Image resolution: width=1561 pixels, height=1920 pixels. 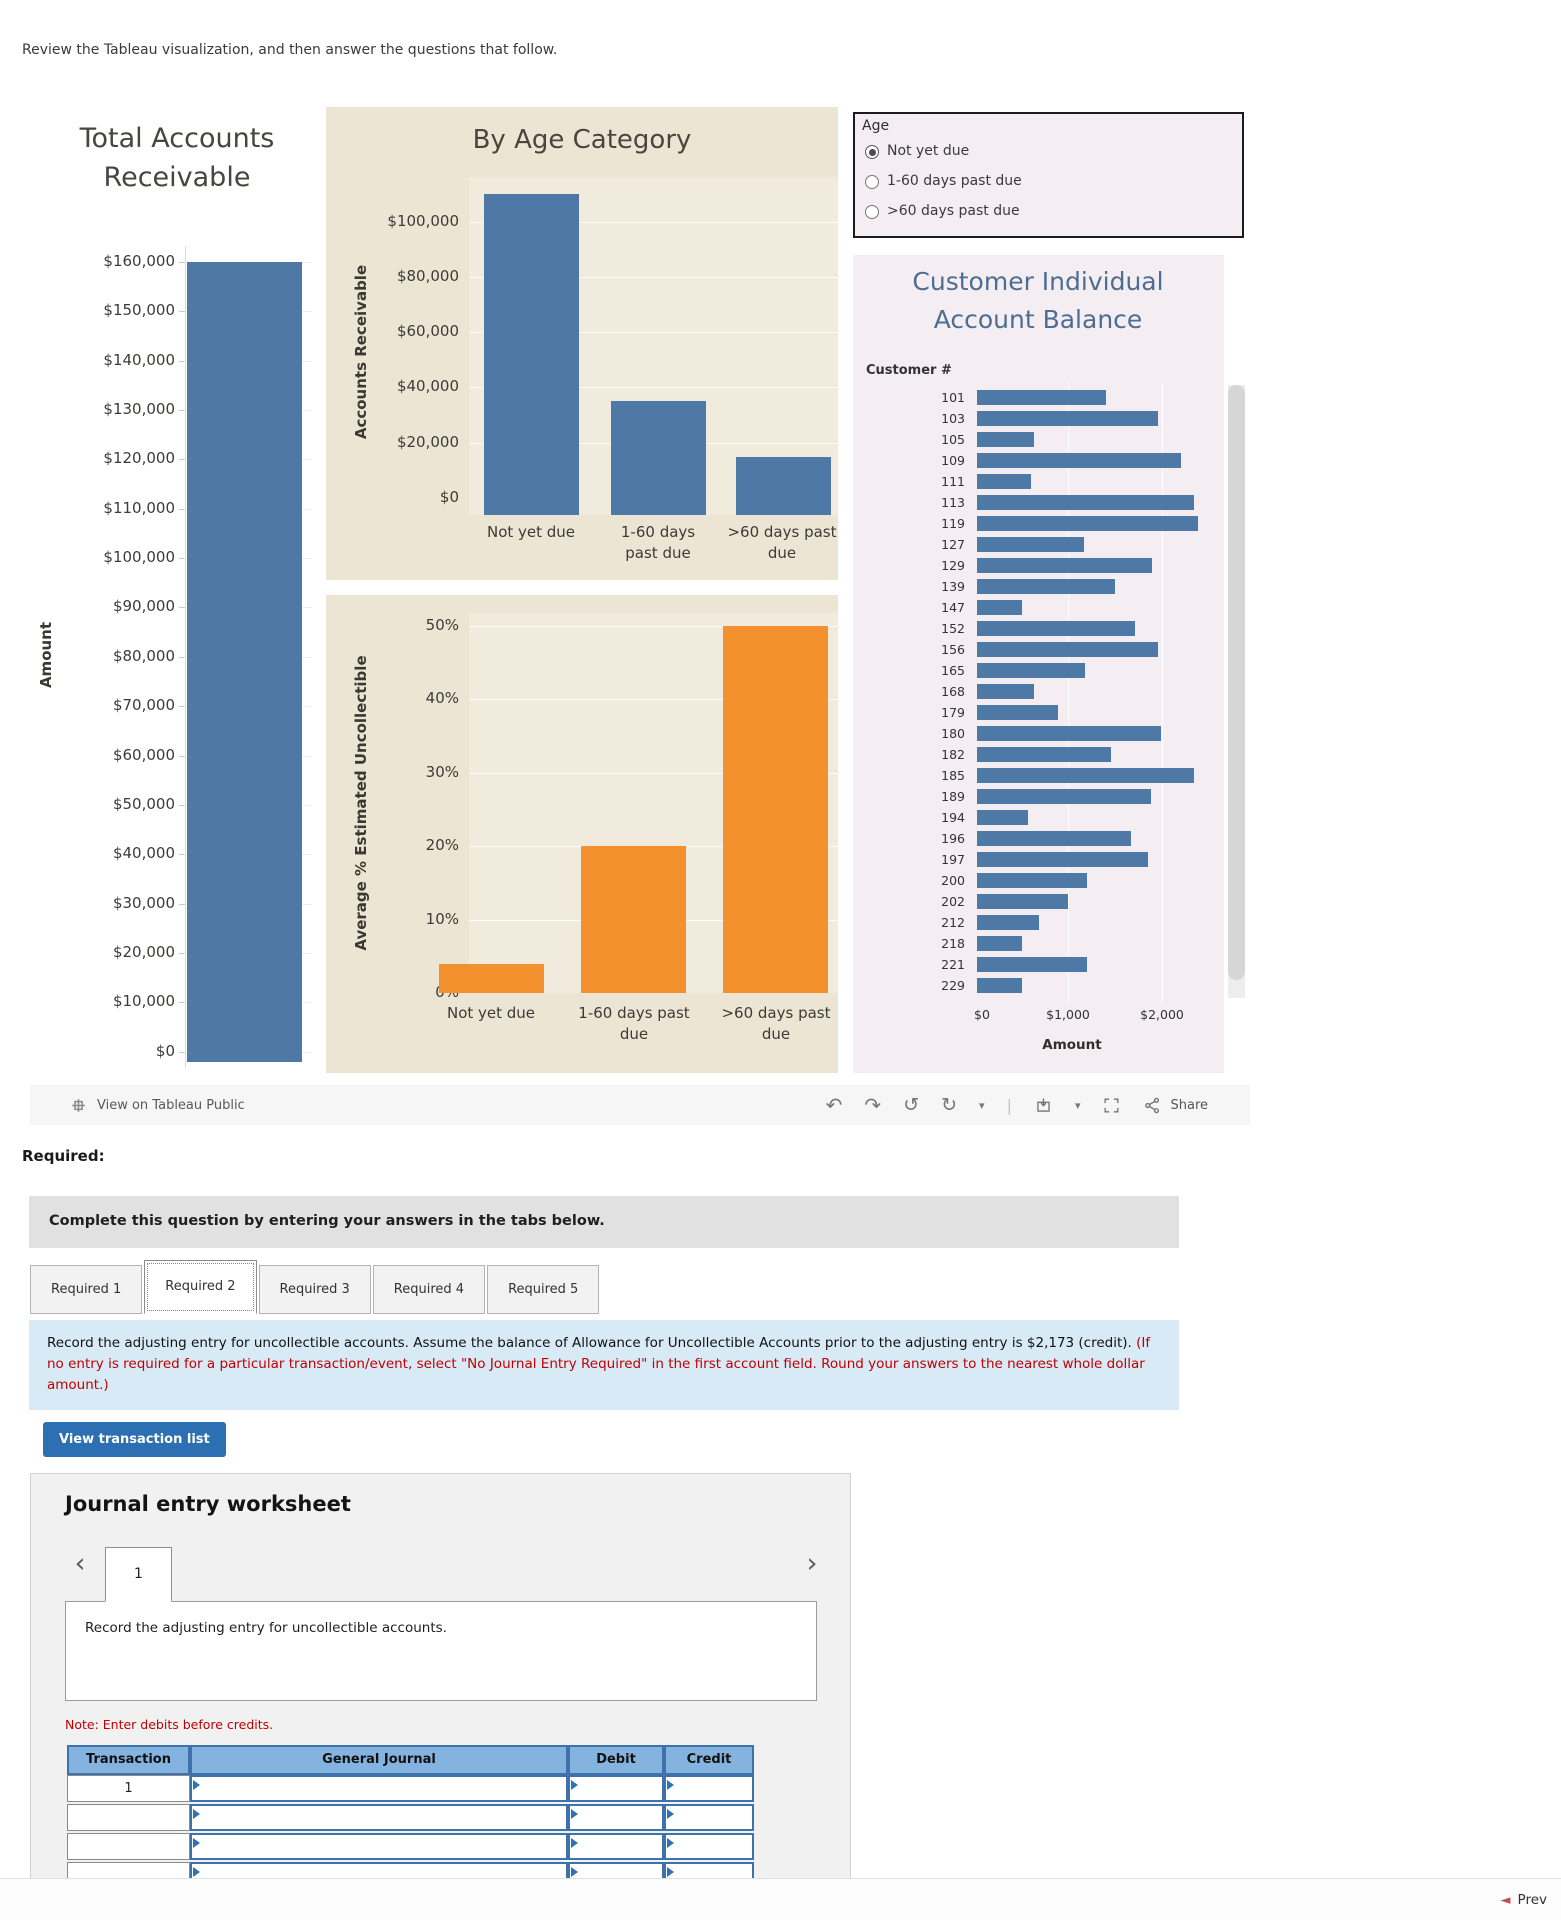 What do you see at coordinates (1111, 1105) in the screenshot?
I see `fullscreen-icon` at bounding box center [1111, 1105].